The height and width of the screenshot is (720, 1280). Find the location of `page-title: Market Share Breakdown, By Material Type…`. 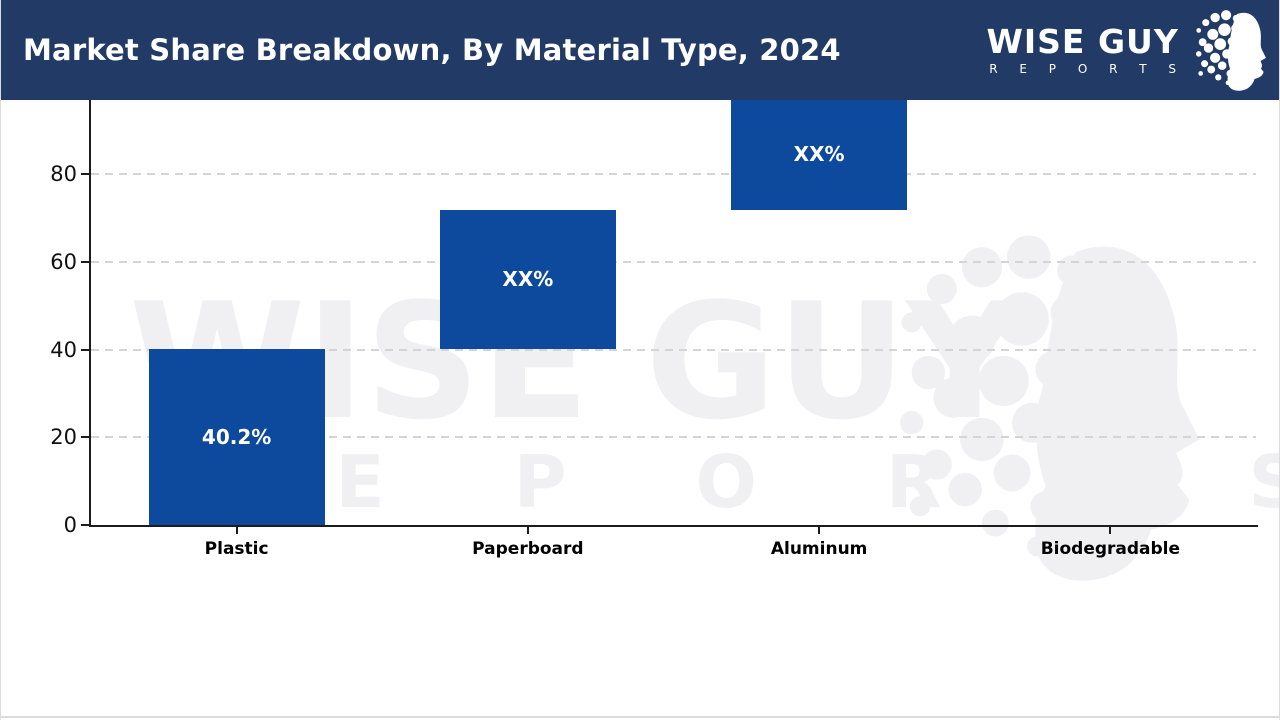

page-title: Market Share Breakdown, By Material Type… is located at coordinates (432, 50).